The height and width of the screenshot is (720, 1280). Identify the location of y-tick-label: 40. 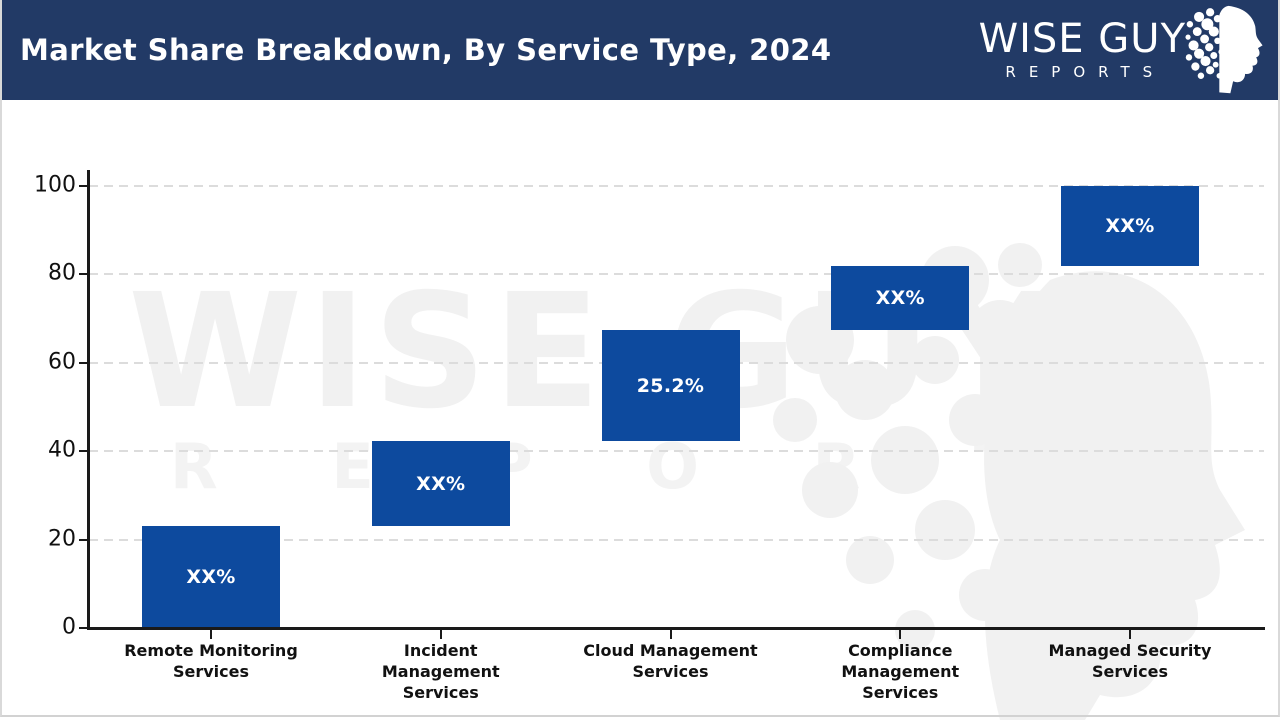
(62, 450).